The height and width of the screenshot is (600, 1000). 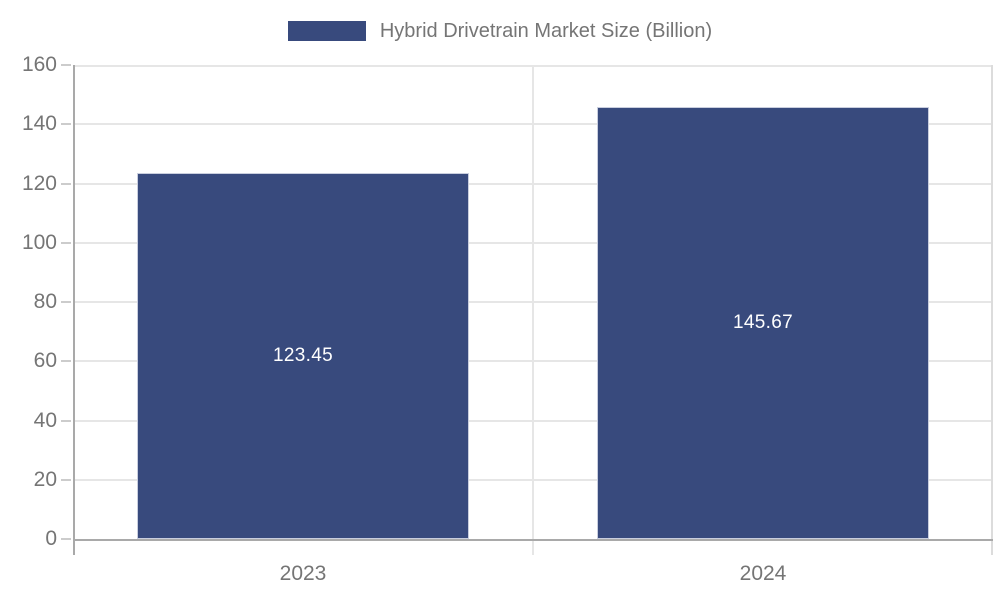 What do you see at coordinates (546, 31) in the screenshot?
I see `legend-label: Hybrid Drivetrain Market Size (Billion)` at bounding box center [546, 31].